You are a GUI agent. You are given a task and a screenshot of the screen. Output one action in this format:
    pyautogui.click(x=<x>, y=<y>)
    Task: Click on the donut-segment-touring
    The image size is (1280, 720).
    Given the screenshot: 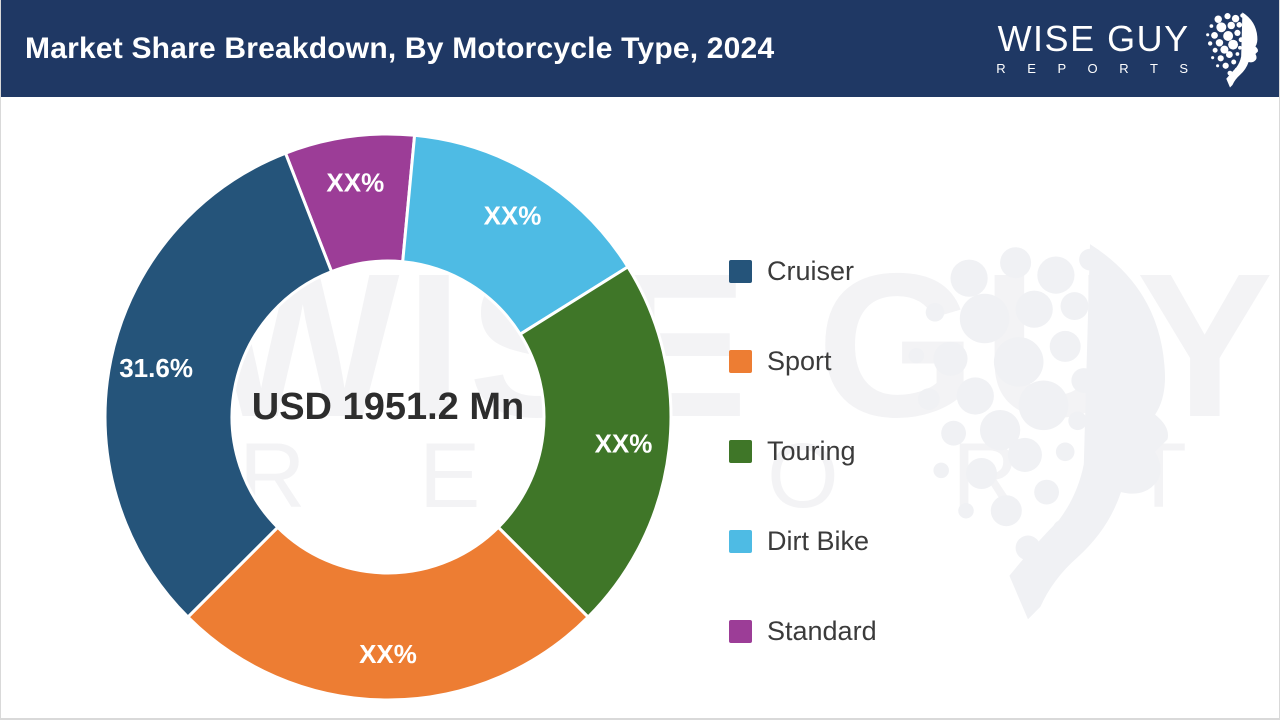 What is the action you would take?
    pyautogui.click(x=584, y=442)
    